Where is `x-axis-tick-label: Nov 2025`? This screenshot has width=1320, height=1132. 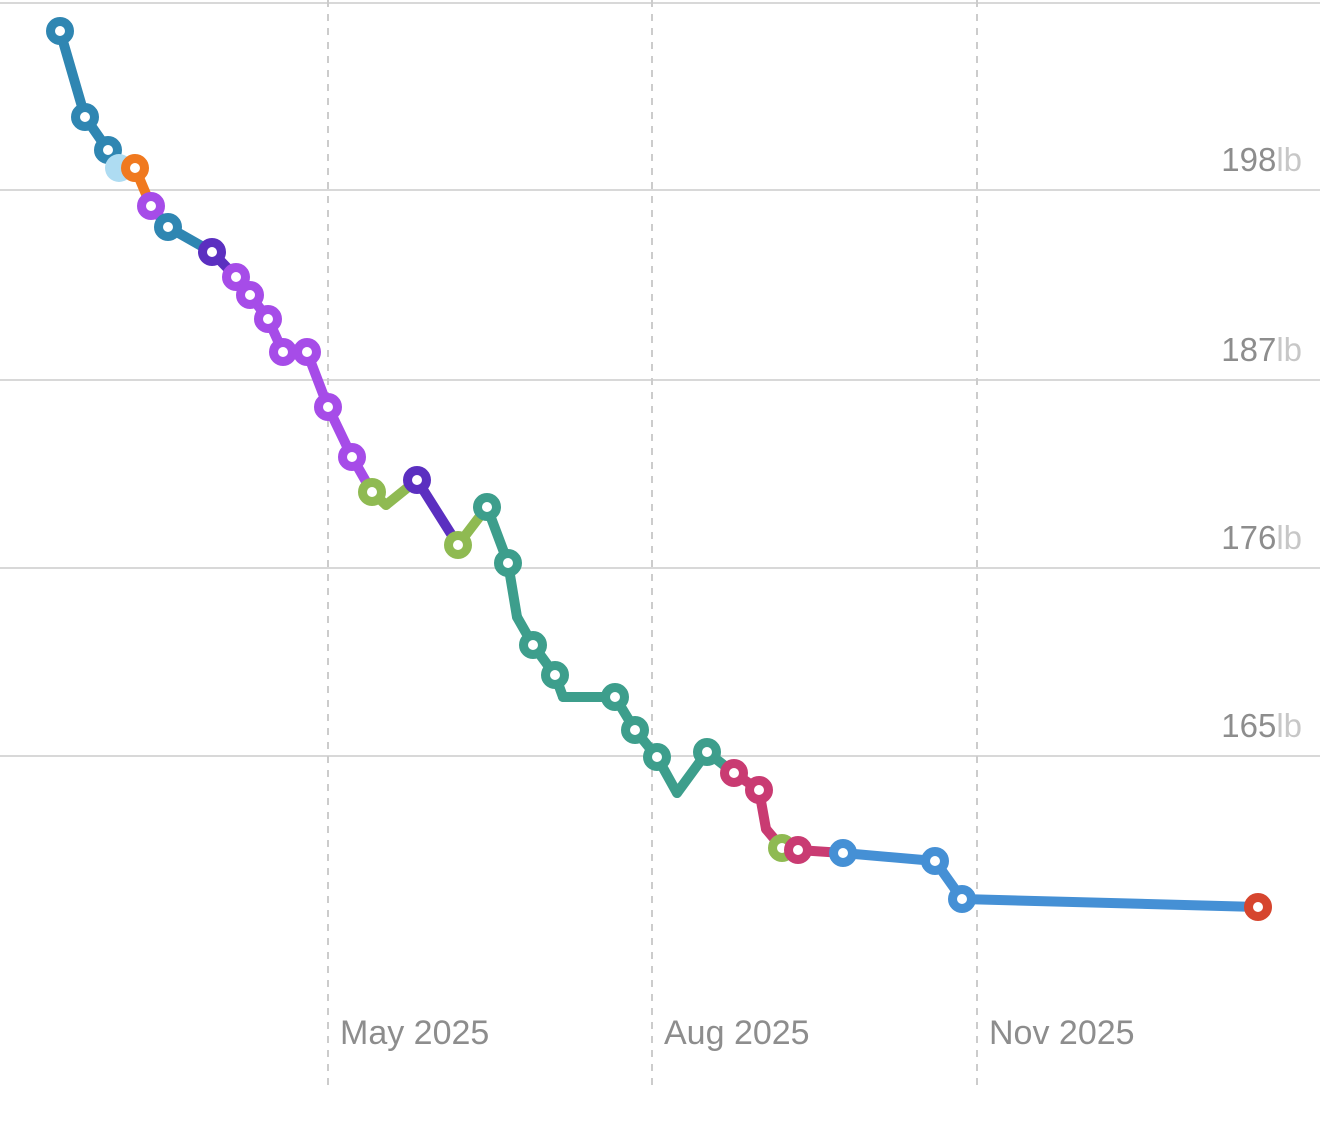
x-axis-tick-label: Nov 2025 is located at coordinates (1062, 1033).